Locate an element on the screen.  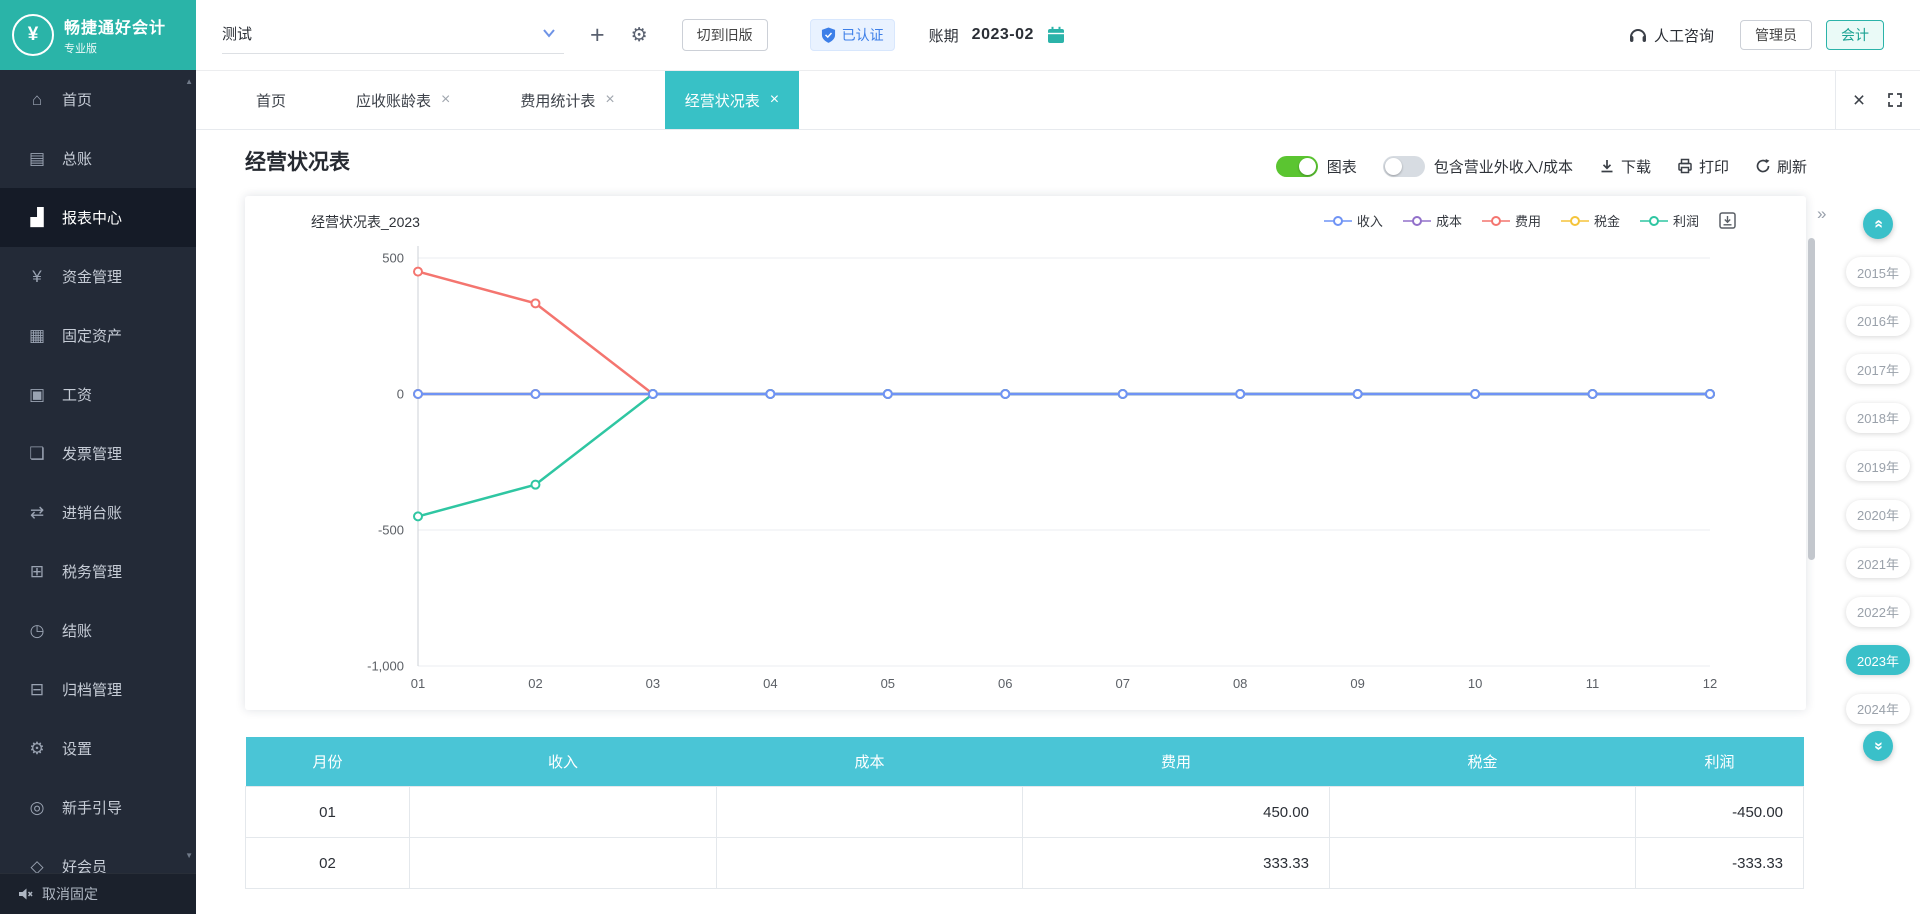
save-image-icon is located at coordinates (1727, 220).